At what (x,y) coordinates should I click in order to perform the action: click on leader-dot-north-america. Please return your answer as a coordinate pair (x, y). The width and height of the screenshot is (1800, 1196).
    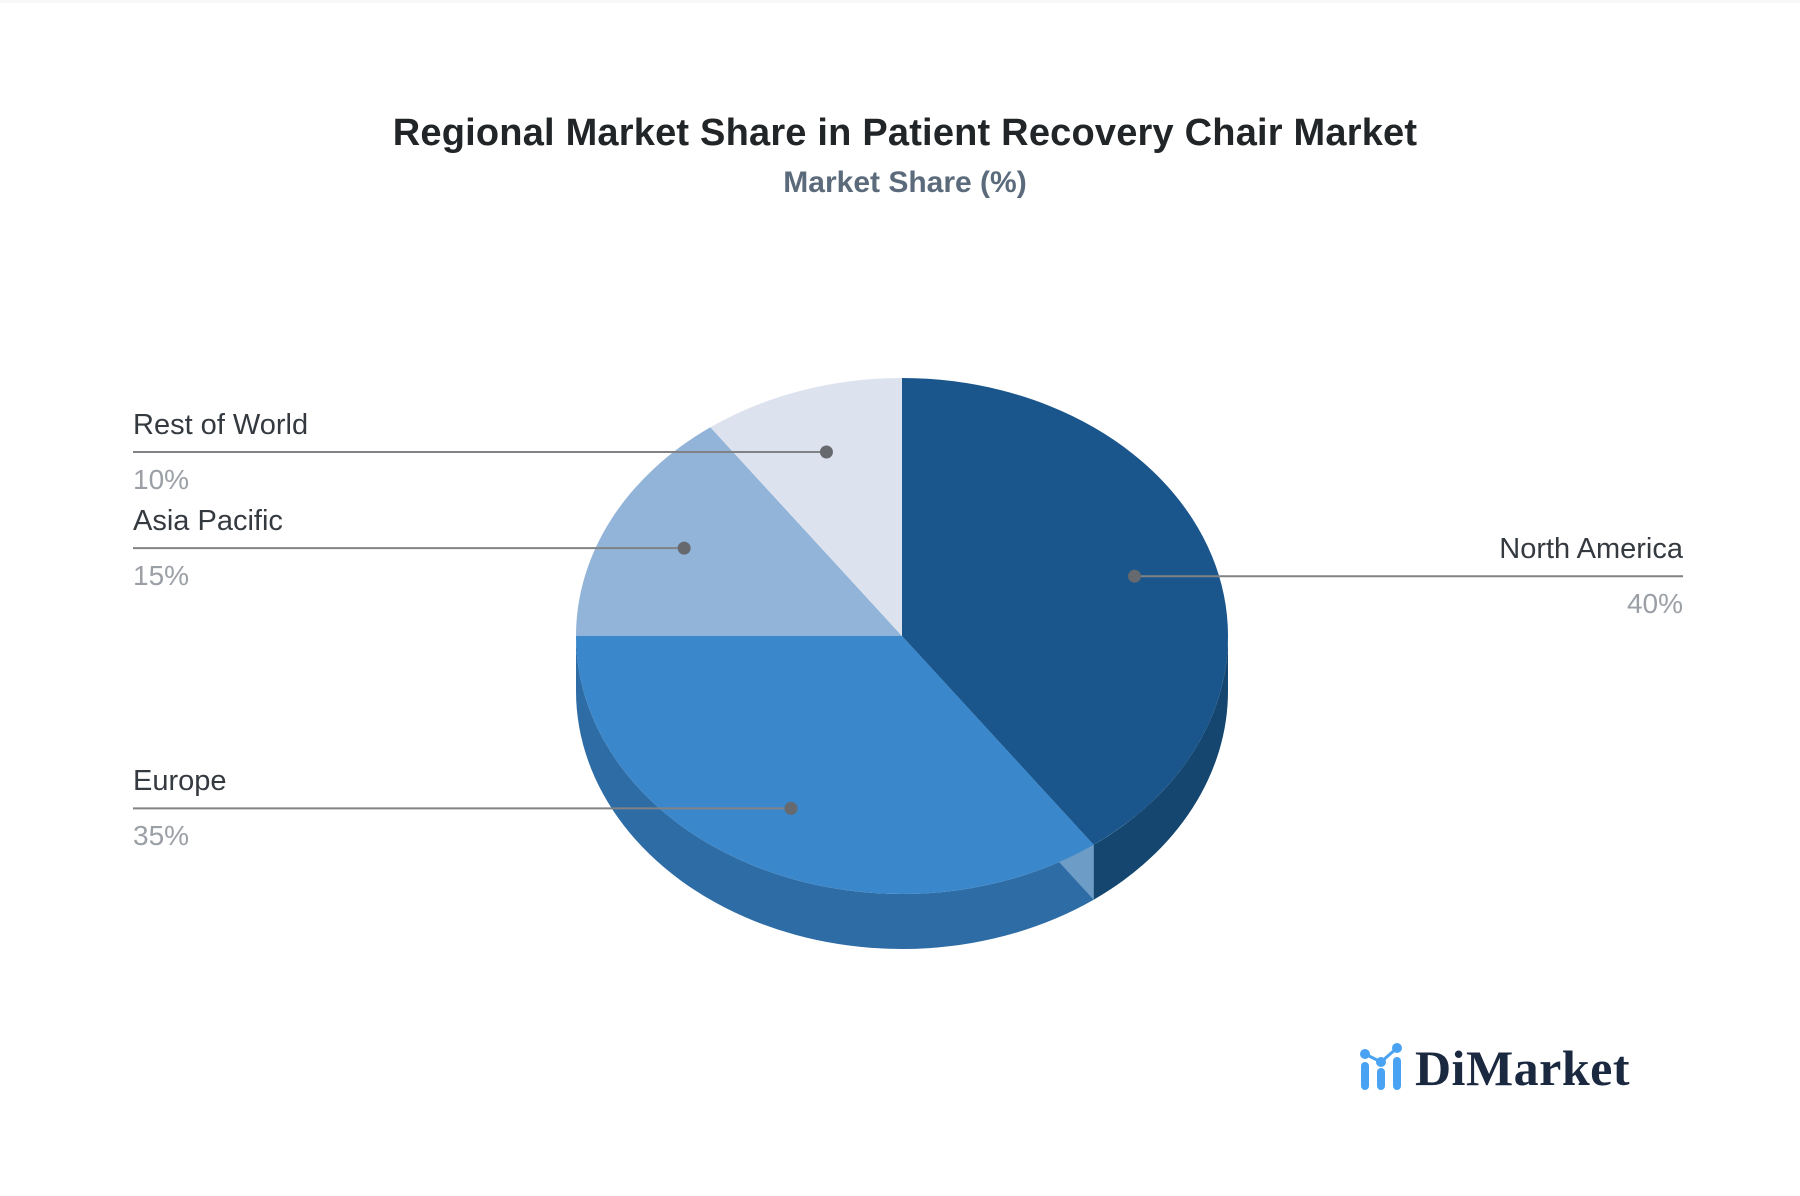
    Looking at the image, I should click on (1135, 576).